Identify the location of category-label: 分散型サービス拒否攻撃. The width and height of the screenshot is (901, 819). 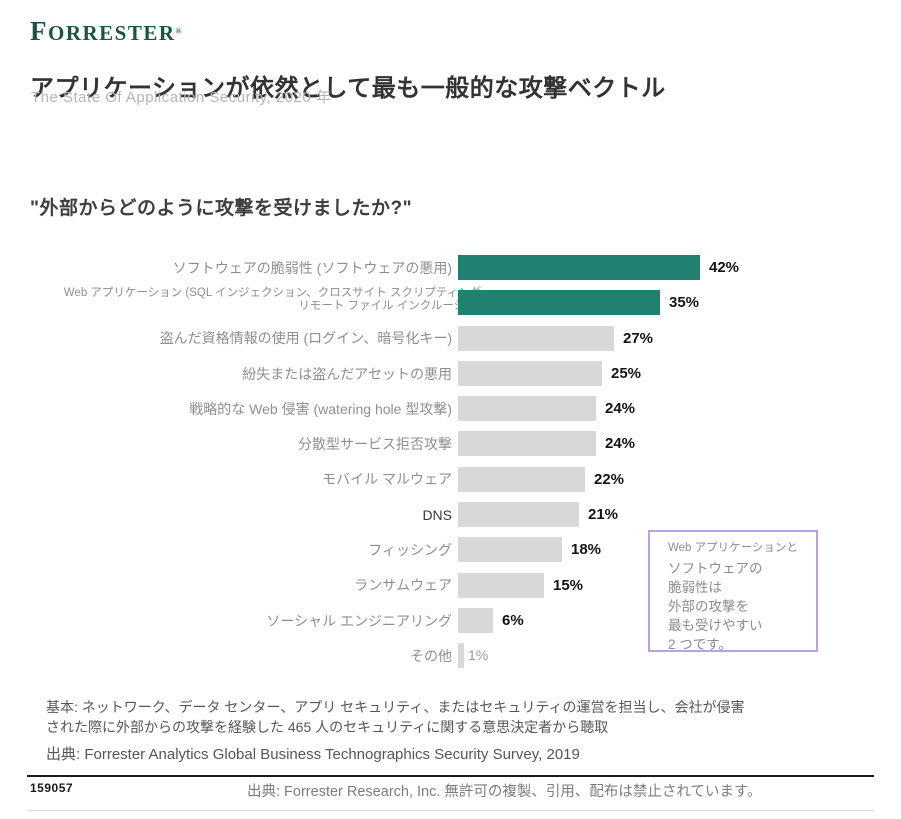
(375, 444).